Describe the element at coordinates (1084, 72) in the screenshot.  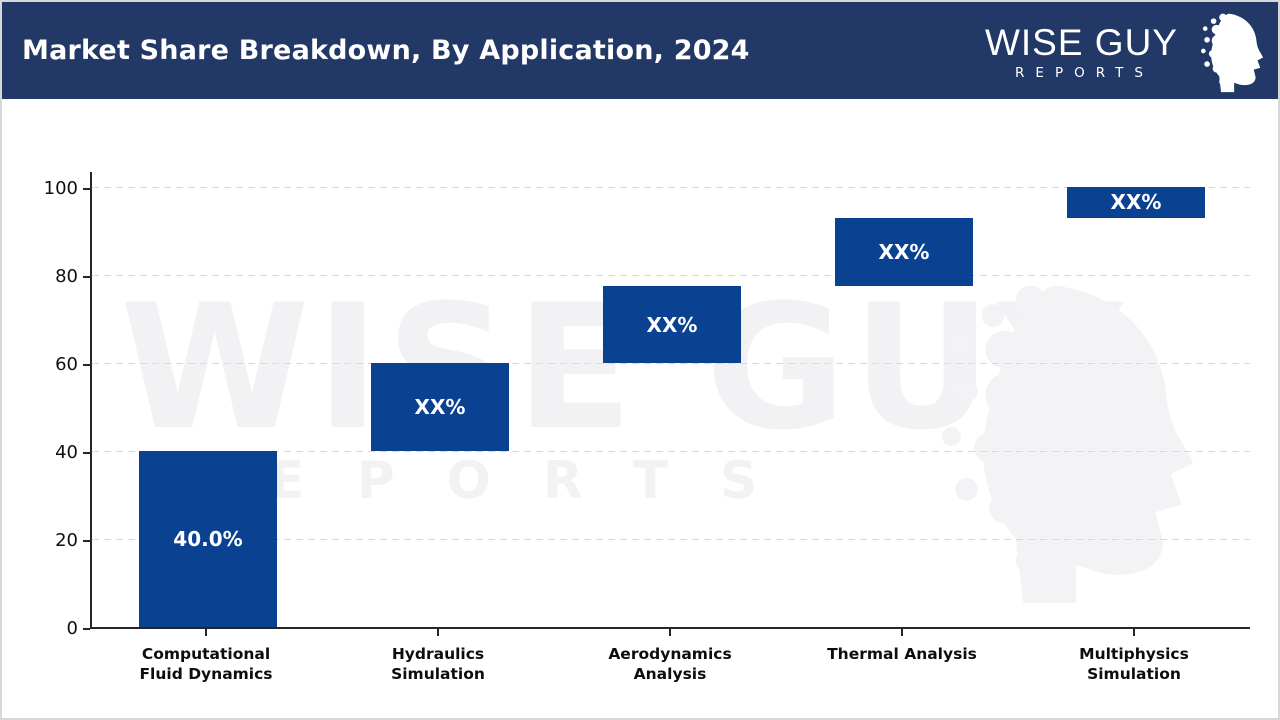
I see `logo-subtext: REPORTS` at that location.